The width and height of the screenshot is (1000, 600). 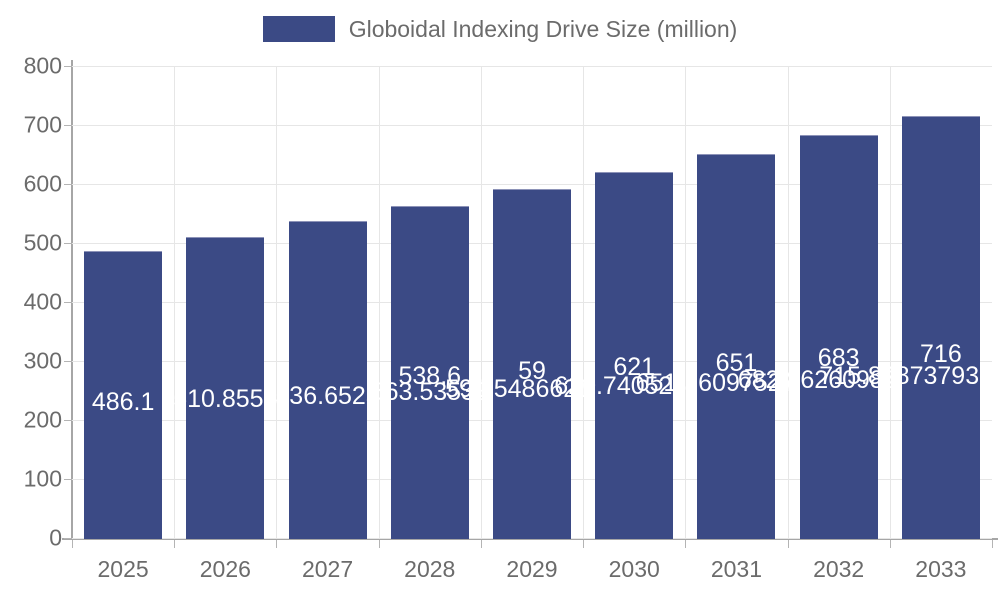 I want to click on x-axis-line, so click(x=530, y=539).